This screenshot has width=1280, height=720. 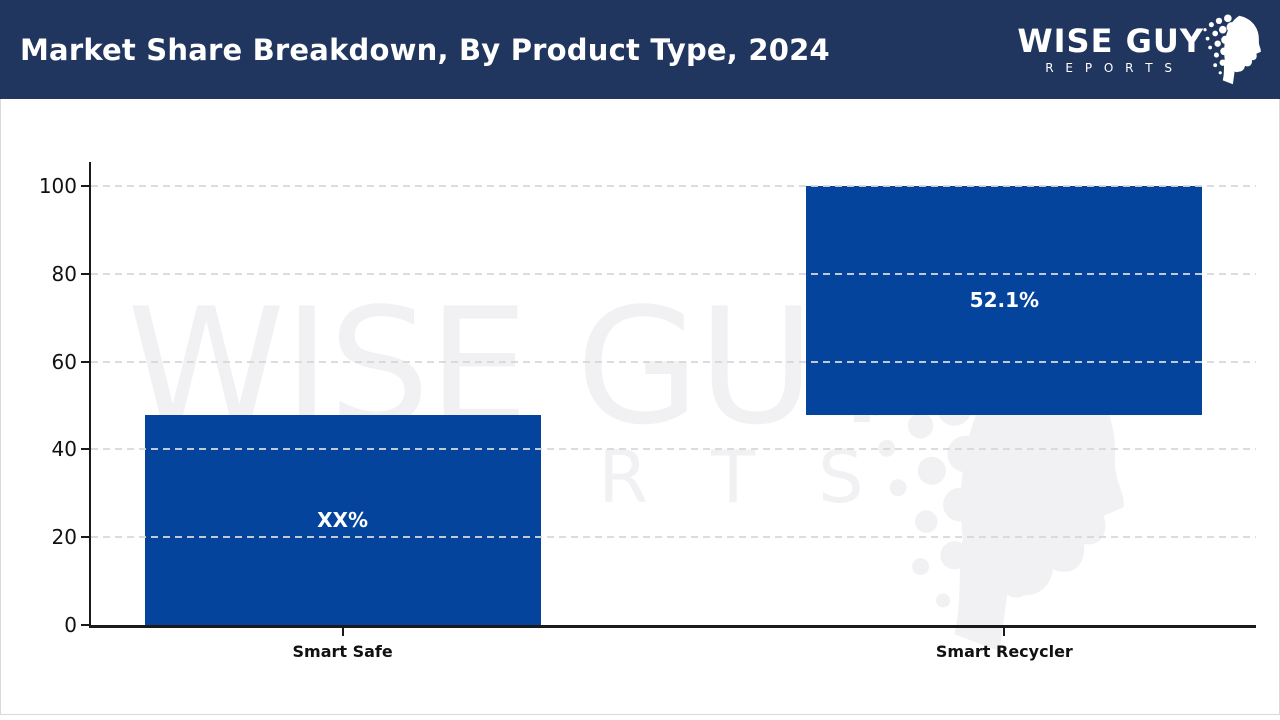 I want to click on brand-logo-text: WISE GUY R E P O R T S, so click(x=1110, y=50).